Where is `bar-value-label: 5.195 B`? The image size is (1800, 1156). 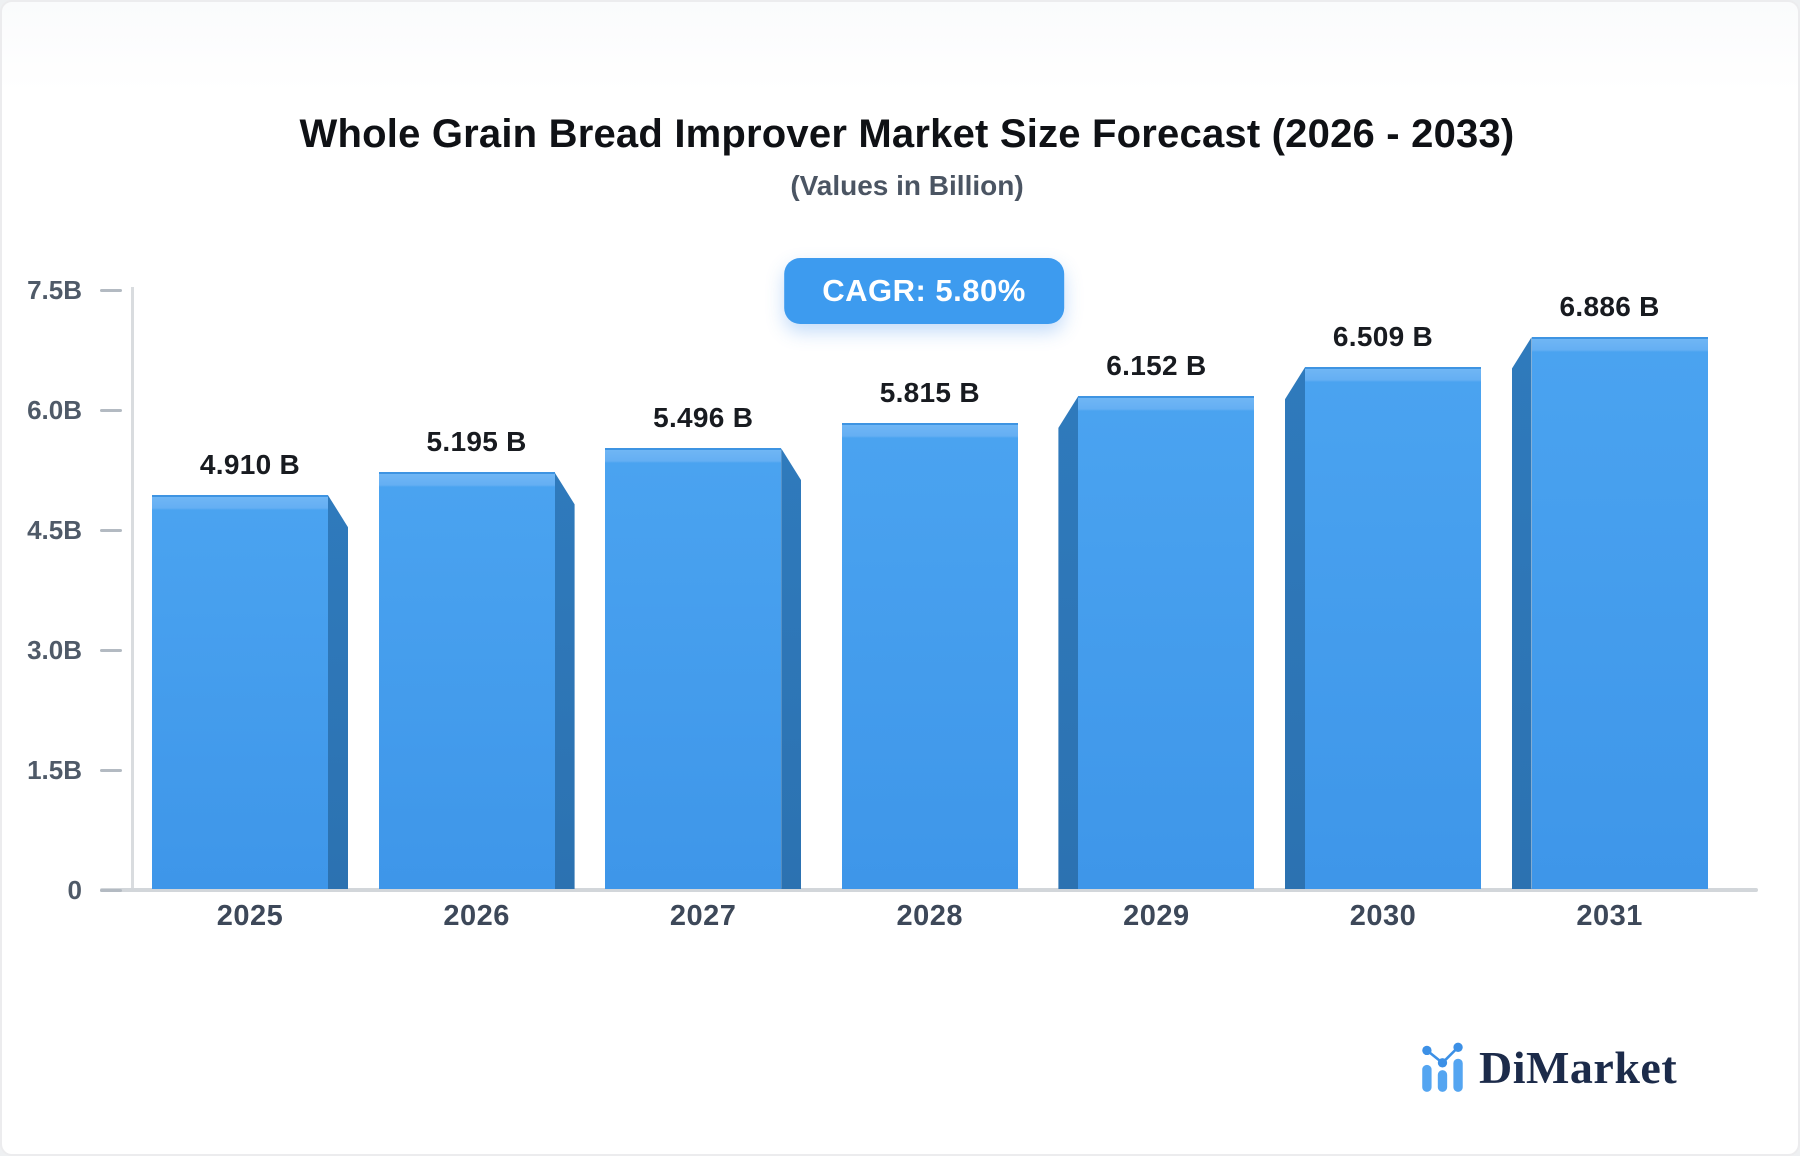
bar-value-label: 5.195 B is located at coordinates (476, 442).